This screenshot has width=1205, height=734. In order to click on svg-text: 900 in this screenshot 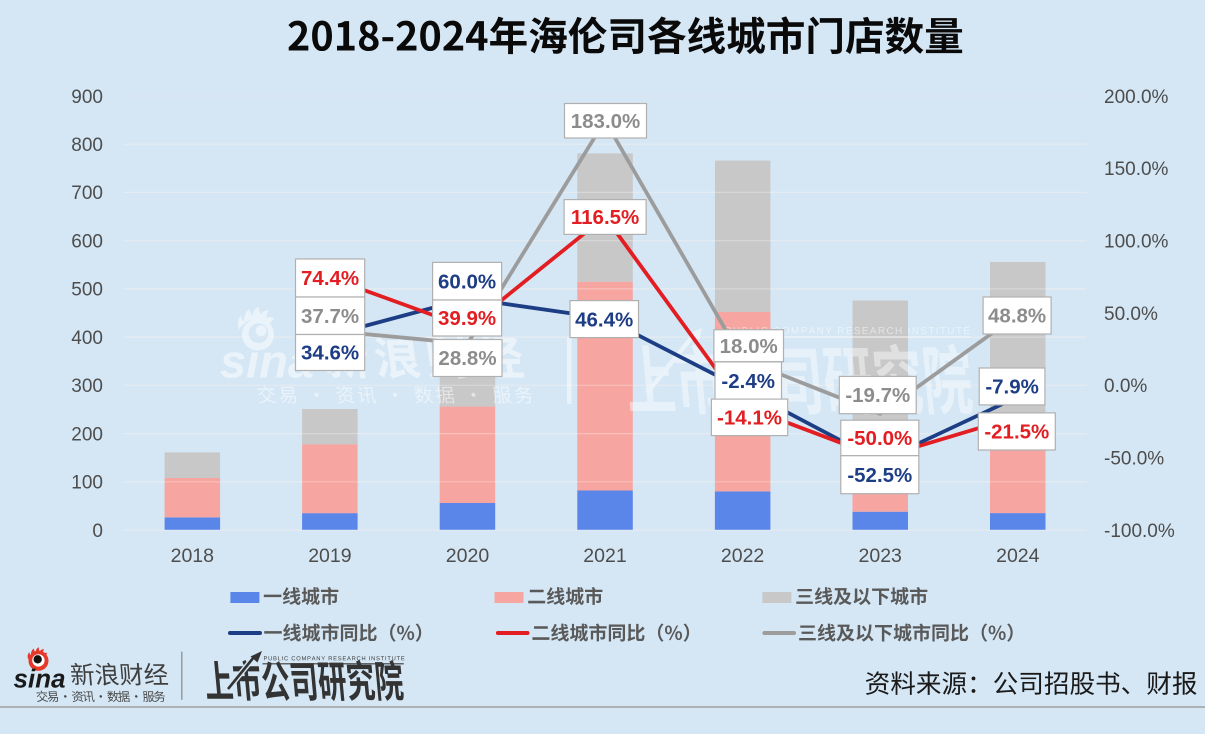, I will do `click(87, 97)`.